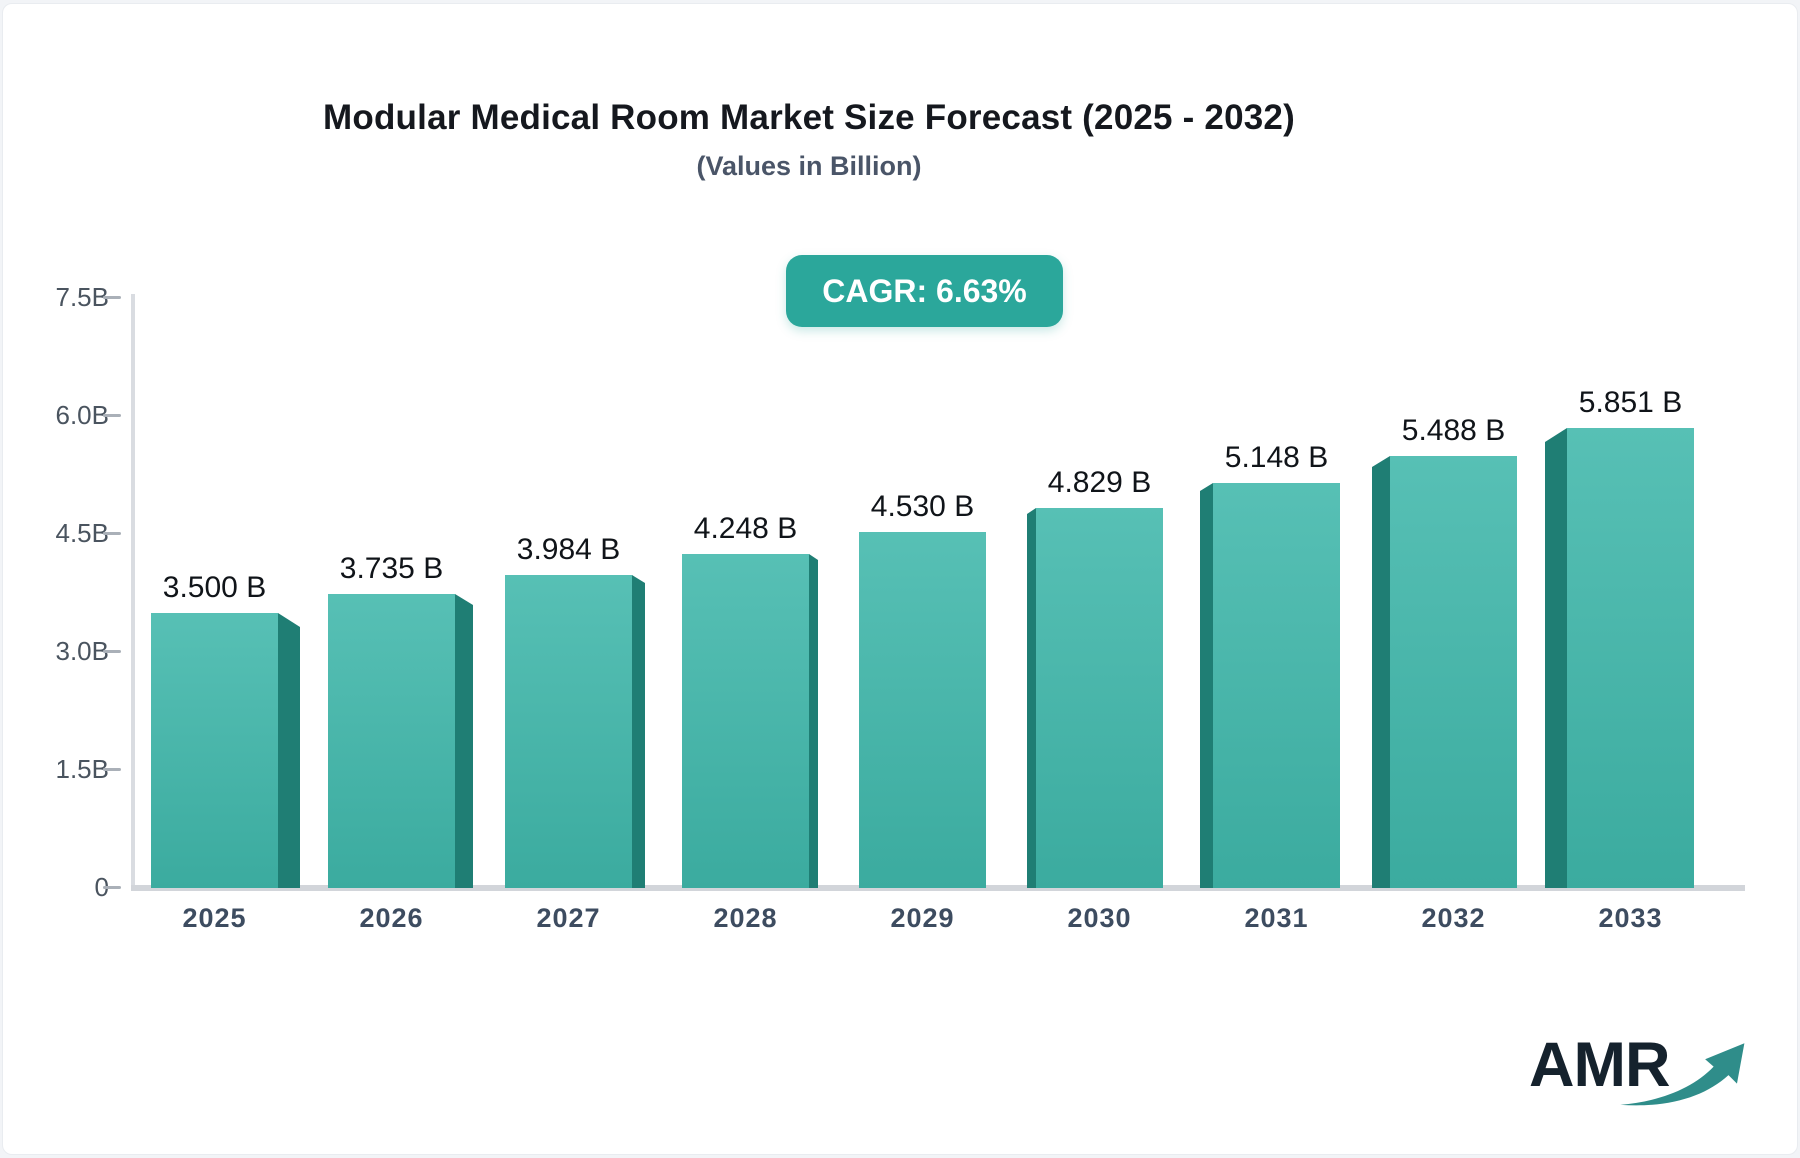  Describe the element at coordinates (82, 651) in the screenshot. I see `y-tick-label: 3.0B` at that location.